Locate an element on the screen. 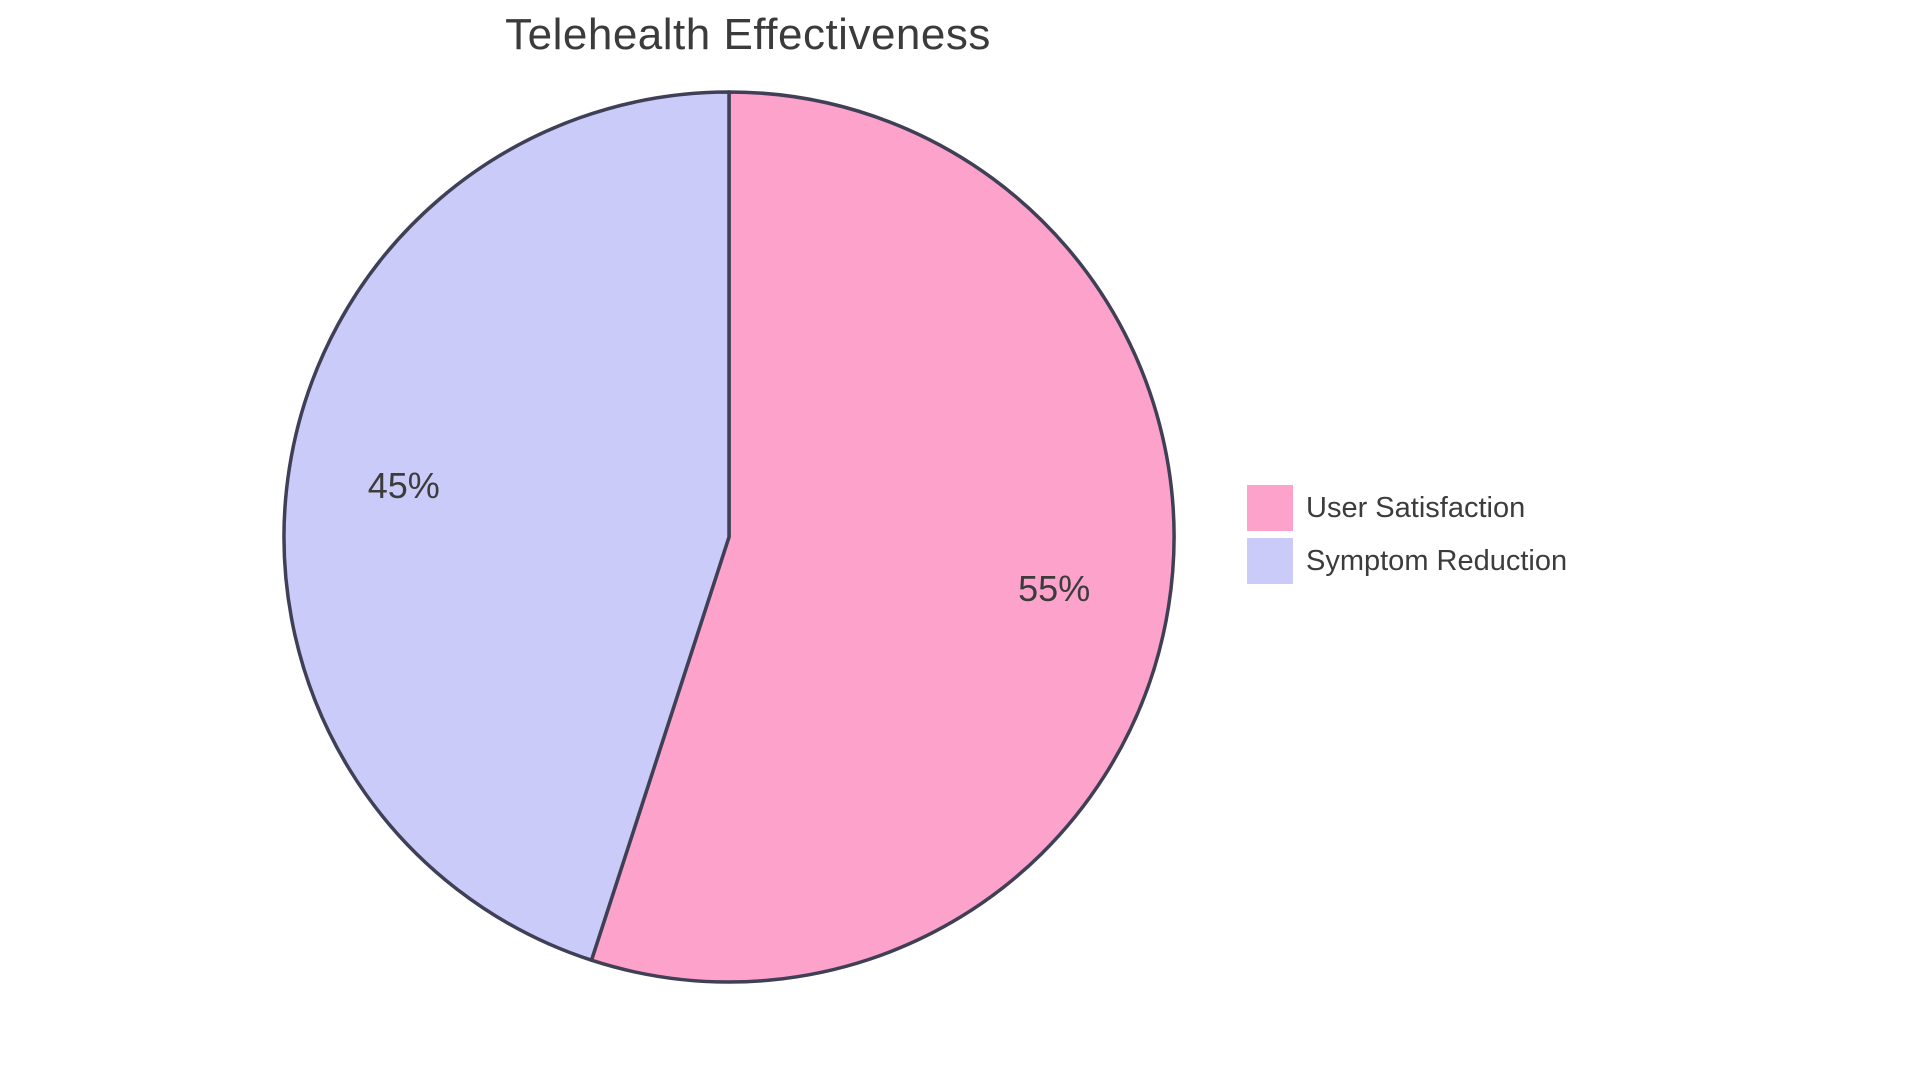 The width and height of the screenshot is (1920, 1083). legend-item: User Satisfaction is located at coordinates (1407, 508).